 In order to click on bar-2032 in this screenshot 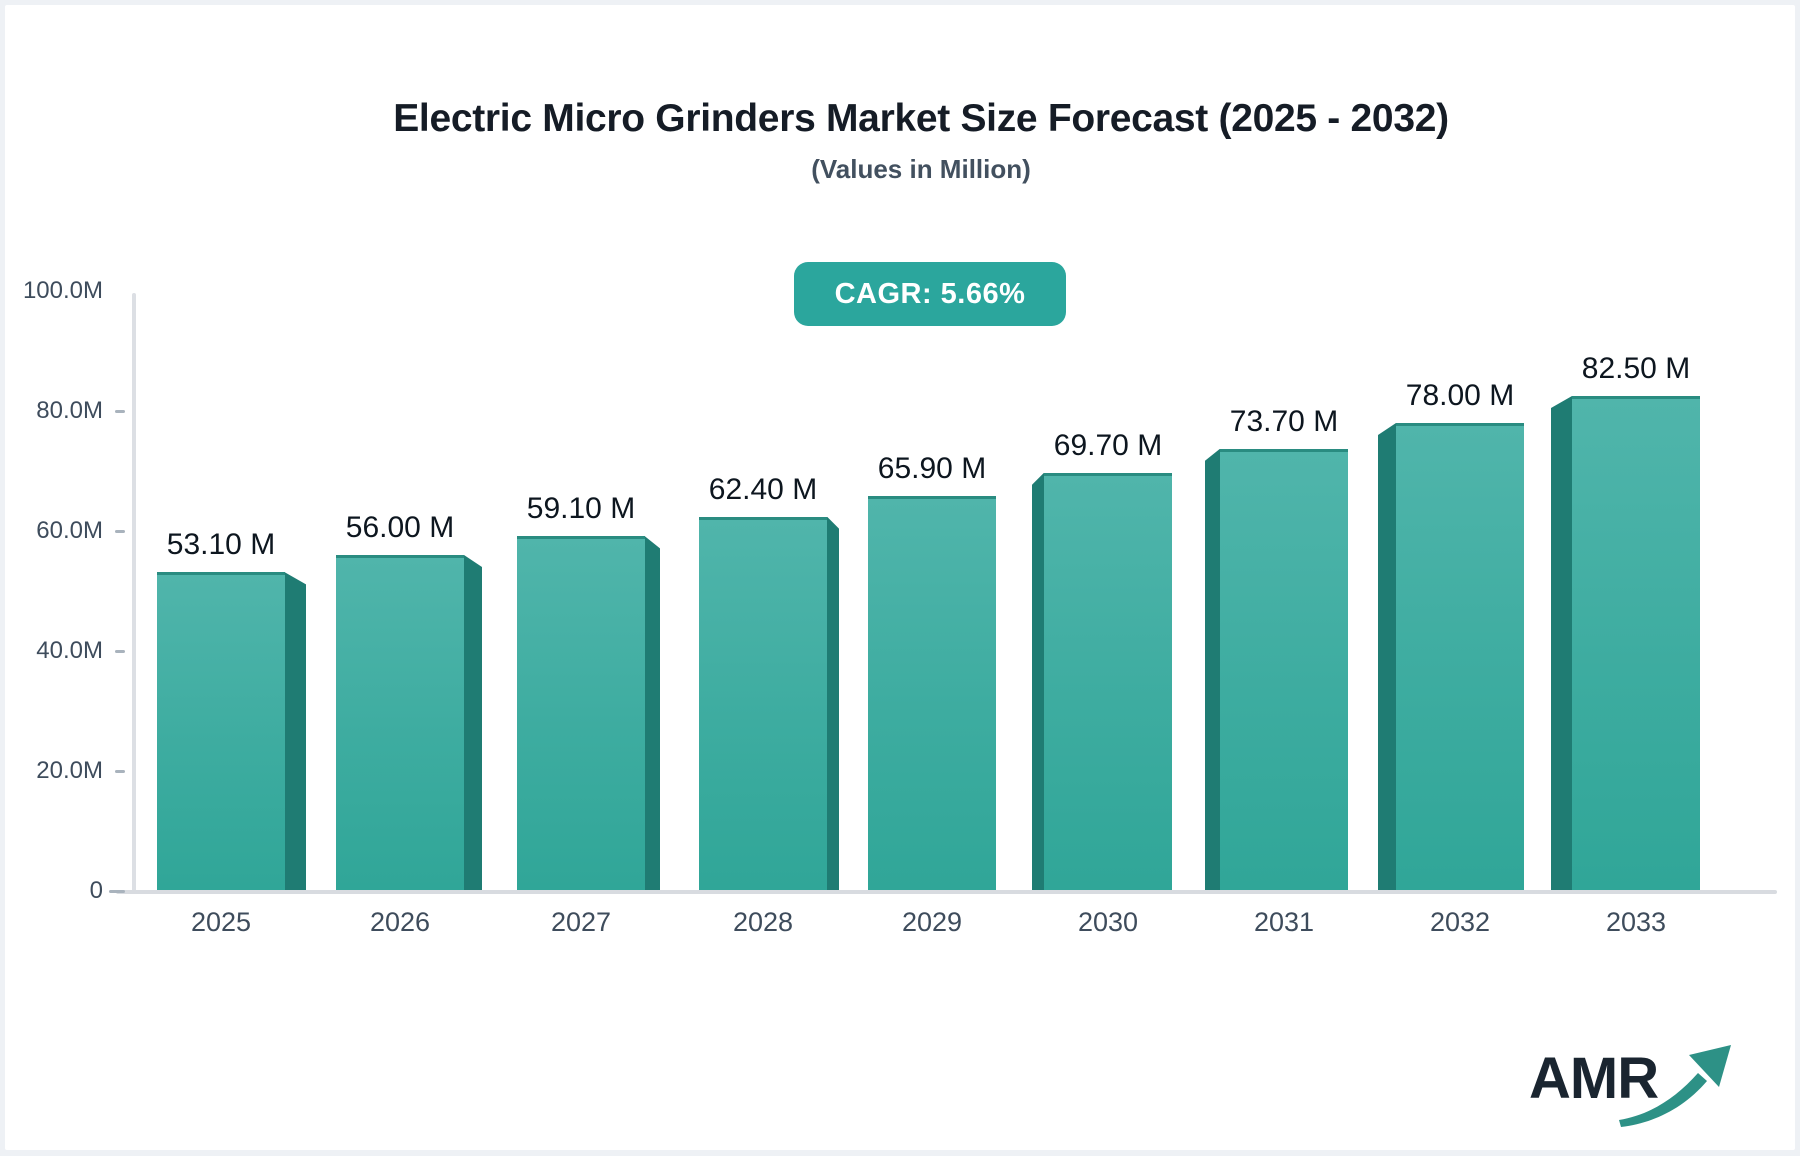, I will do `click(1460, 656)`.